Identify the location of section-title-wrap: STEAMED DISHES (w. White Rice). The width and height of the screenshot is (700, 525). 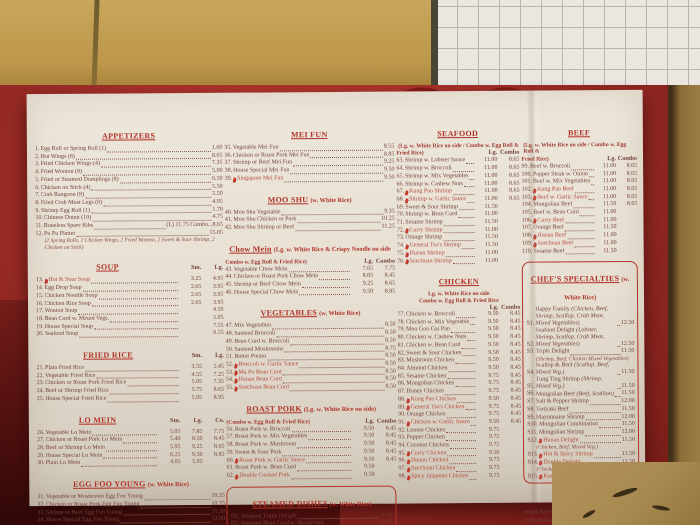
(312, 501).